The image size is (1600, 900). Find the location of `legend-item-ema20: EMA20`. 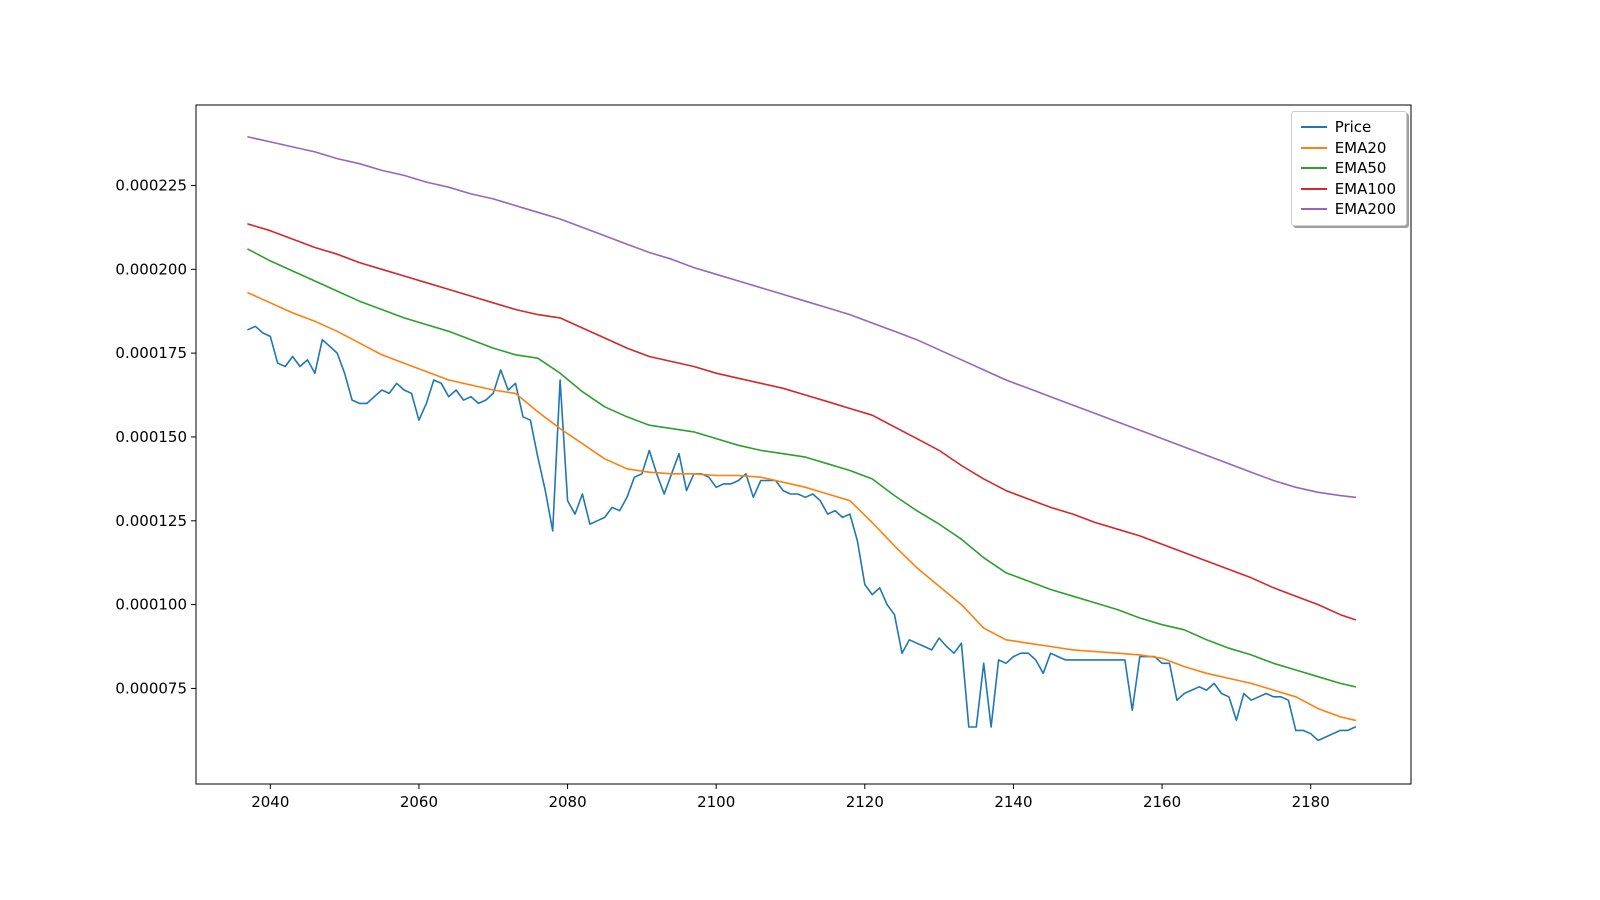

legend-item-ema20: EMA20 is located at coordinates (1348, 148).